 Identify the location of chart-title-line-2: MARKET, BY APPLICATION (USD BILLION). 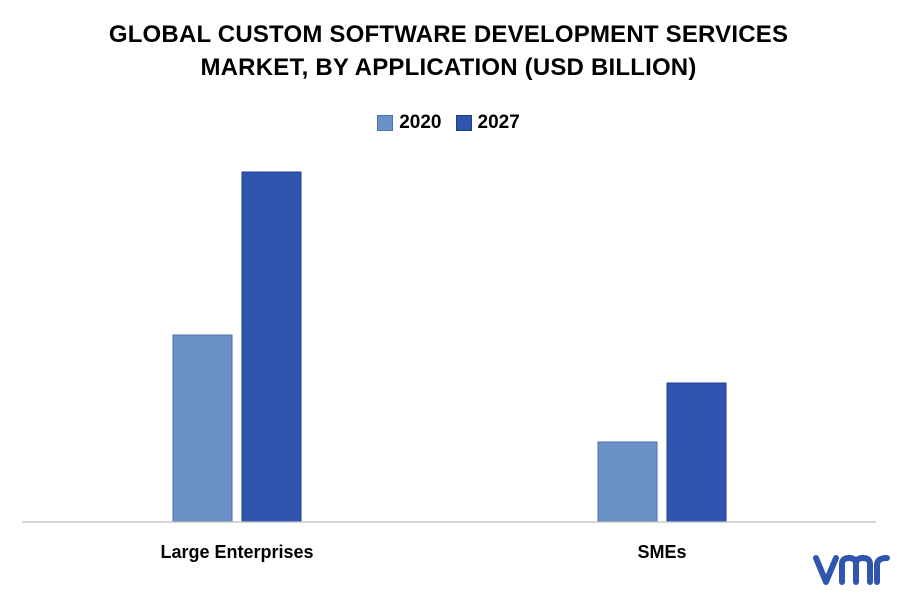
(448, 67).